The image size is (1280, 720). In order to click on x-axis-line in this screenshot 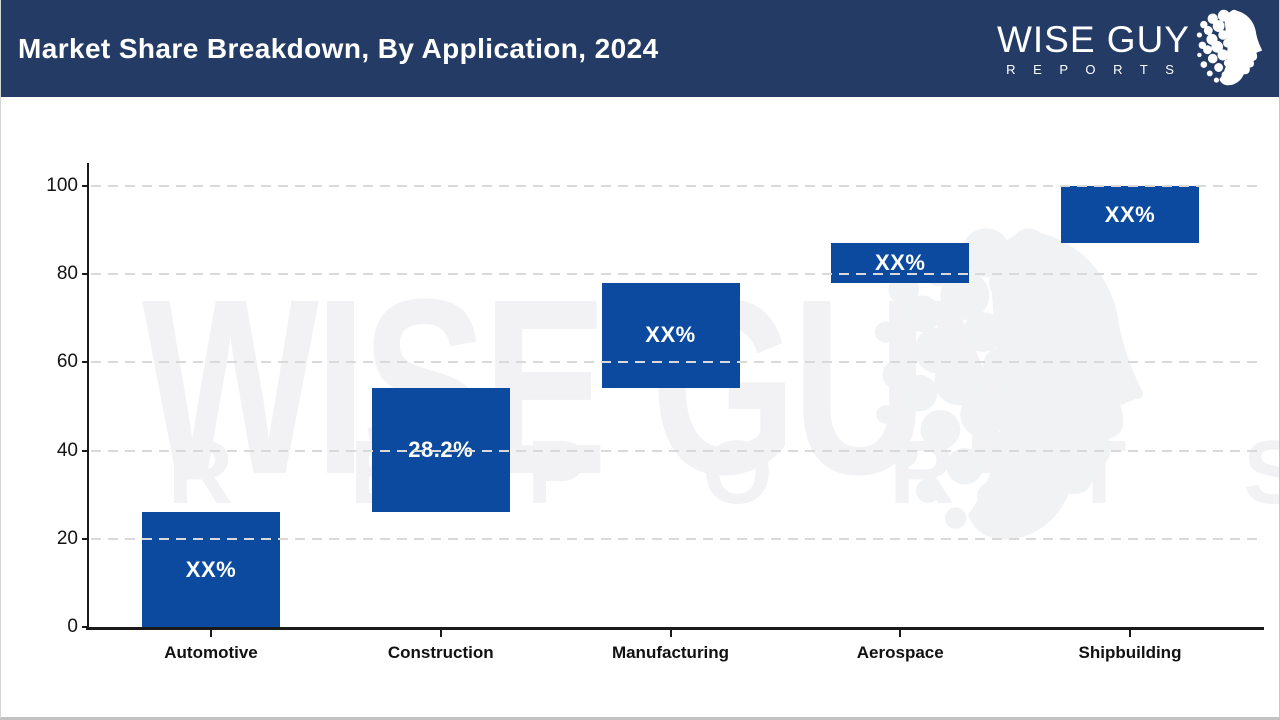, I will do `click(675, 628)`.